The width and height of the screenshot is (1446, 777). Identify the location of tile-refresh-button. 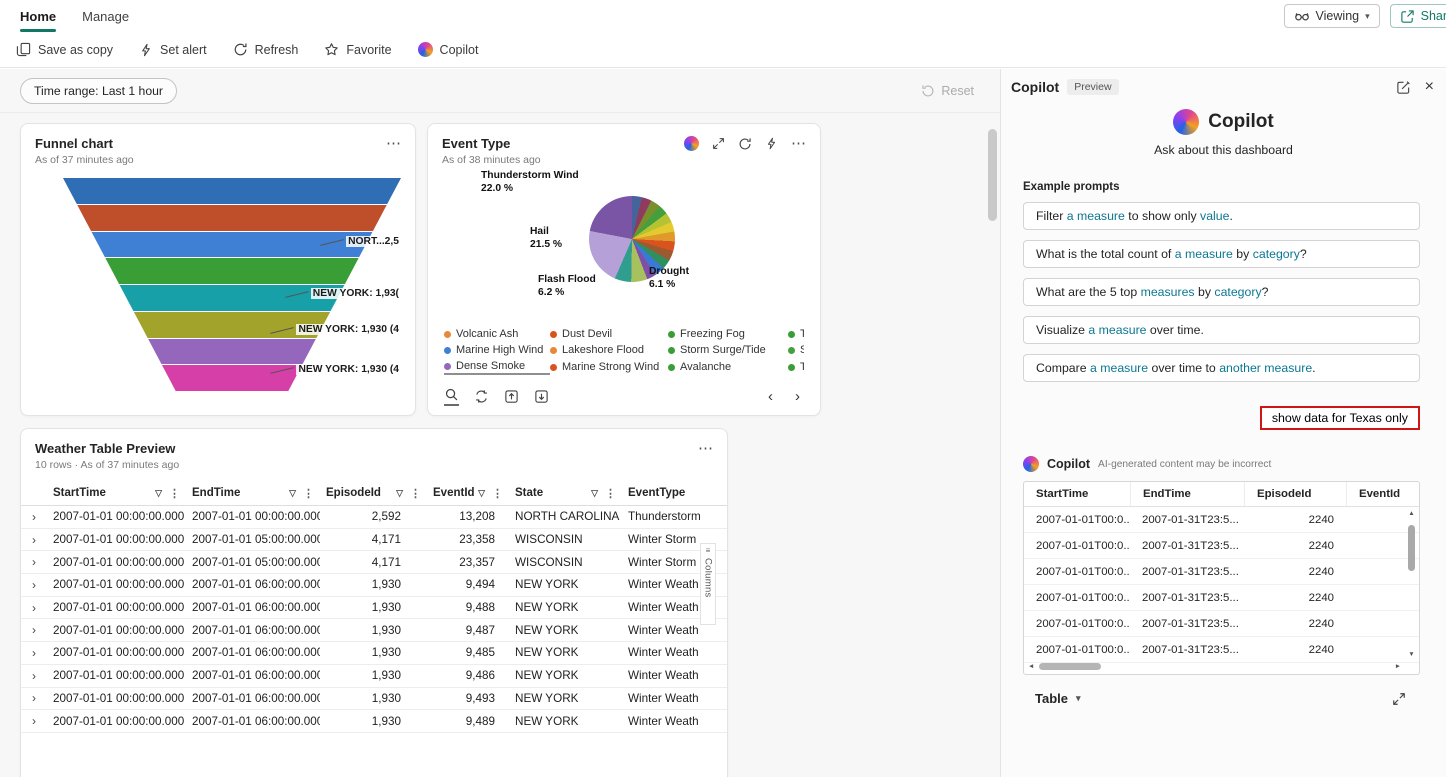
(745, 144).